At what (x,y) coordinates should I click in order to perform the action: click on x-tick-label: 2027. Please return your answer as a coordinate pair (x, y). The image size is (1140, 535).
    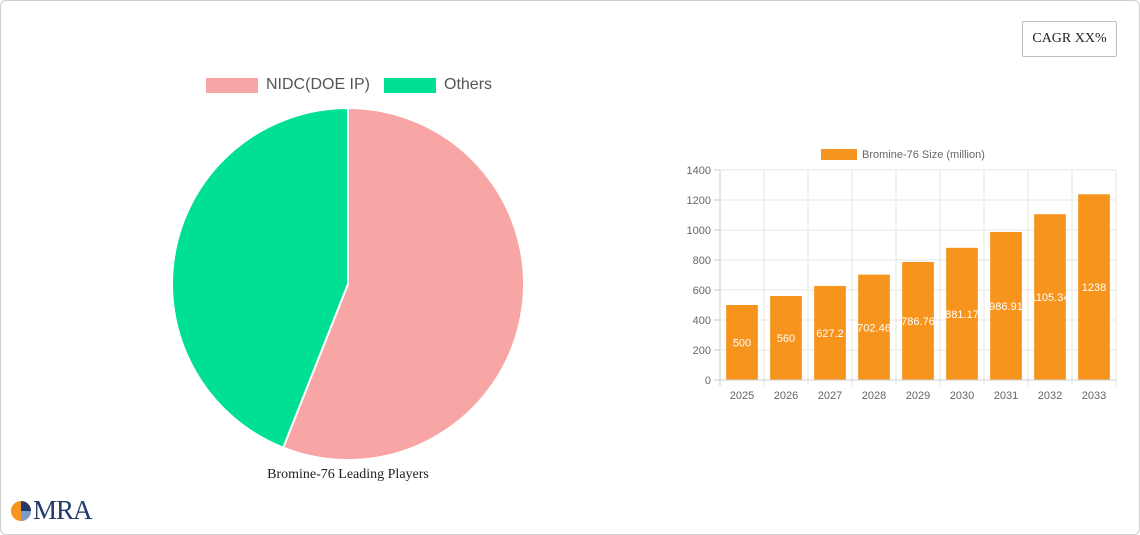
    Looking at the image, I should click on (830, 396).